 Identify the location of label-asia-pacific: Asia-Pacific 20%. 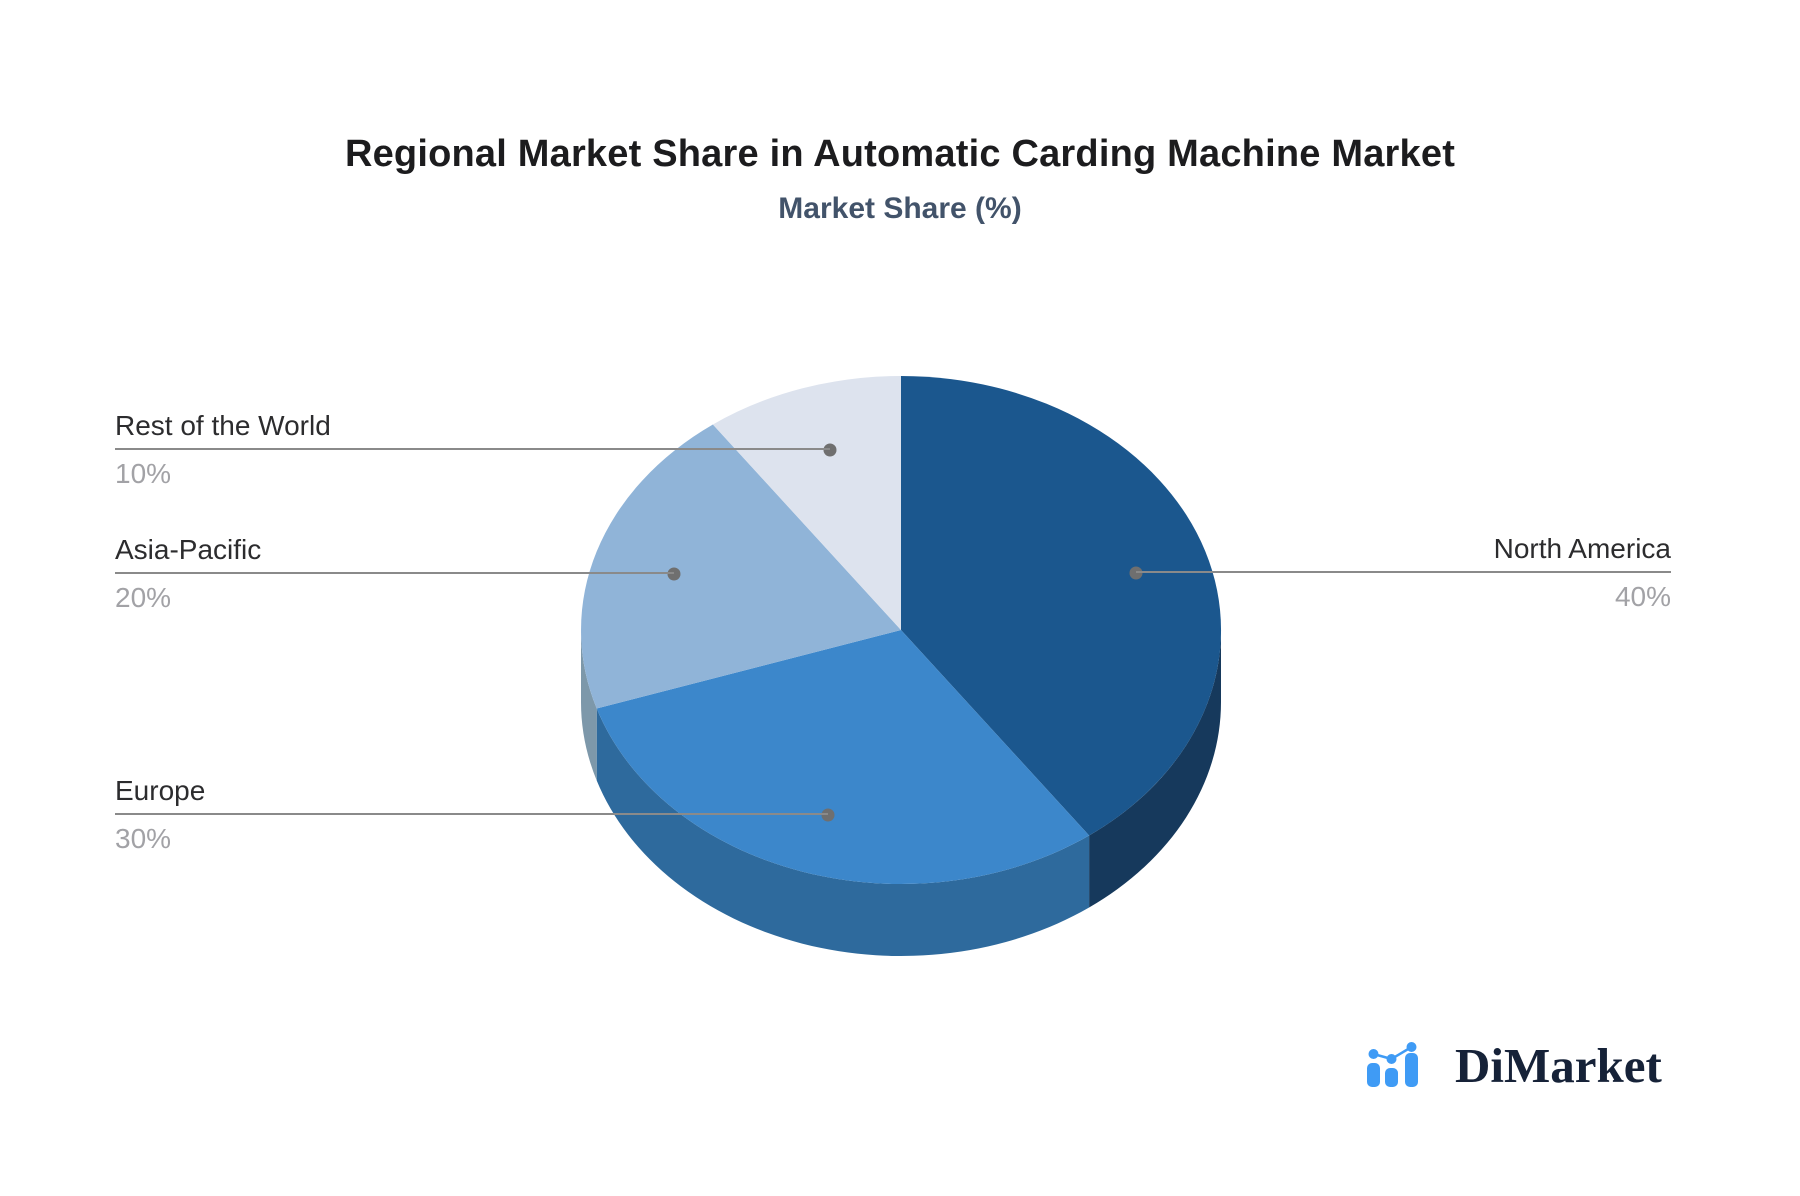
(394, 574).